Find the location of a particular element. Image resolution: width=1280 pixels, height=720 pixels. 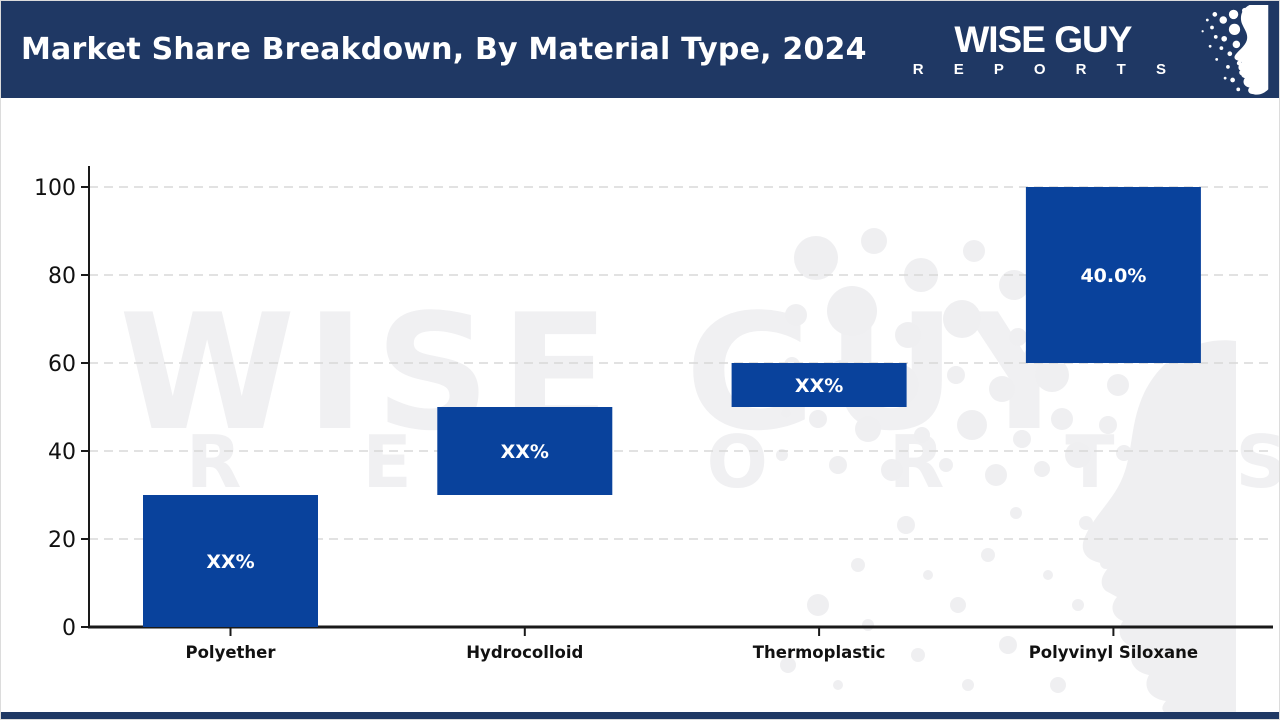

bar-value-label-polyvinyl-siloxane: 40.0% is located at coordinates (1113, 276).